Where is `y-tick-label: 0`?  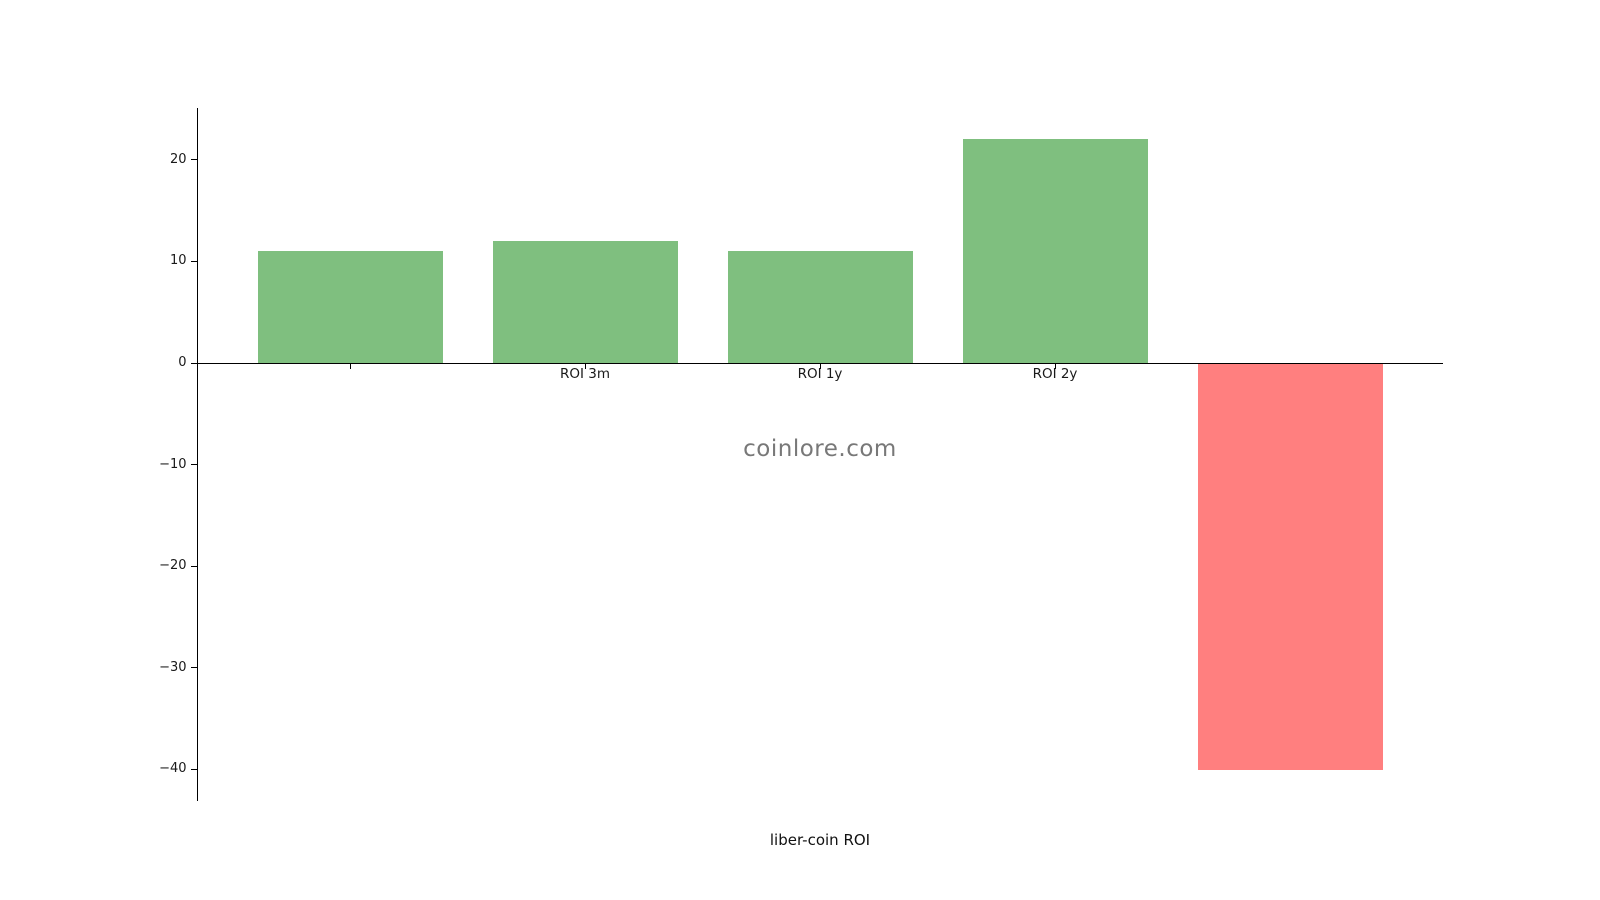
y-tick-label: 0 is located at coordinates (182, 362).